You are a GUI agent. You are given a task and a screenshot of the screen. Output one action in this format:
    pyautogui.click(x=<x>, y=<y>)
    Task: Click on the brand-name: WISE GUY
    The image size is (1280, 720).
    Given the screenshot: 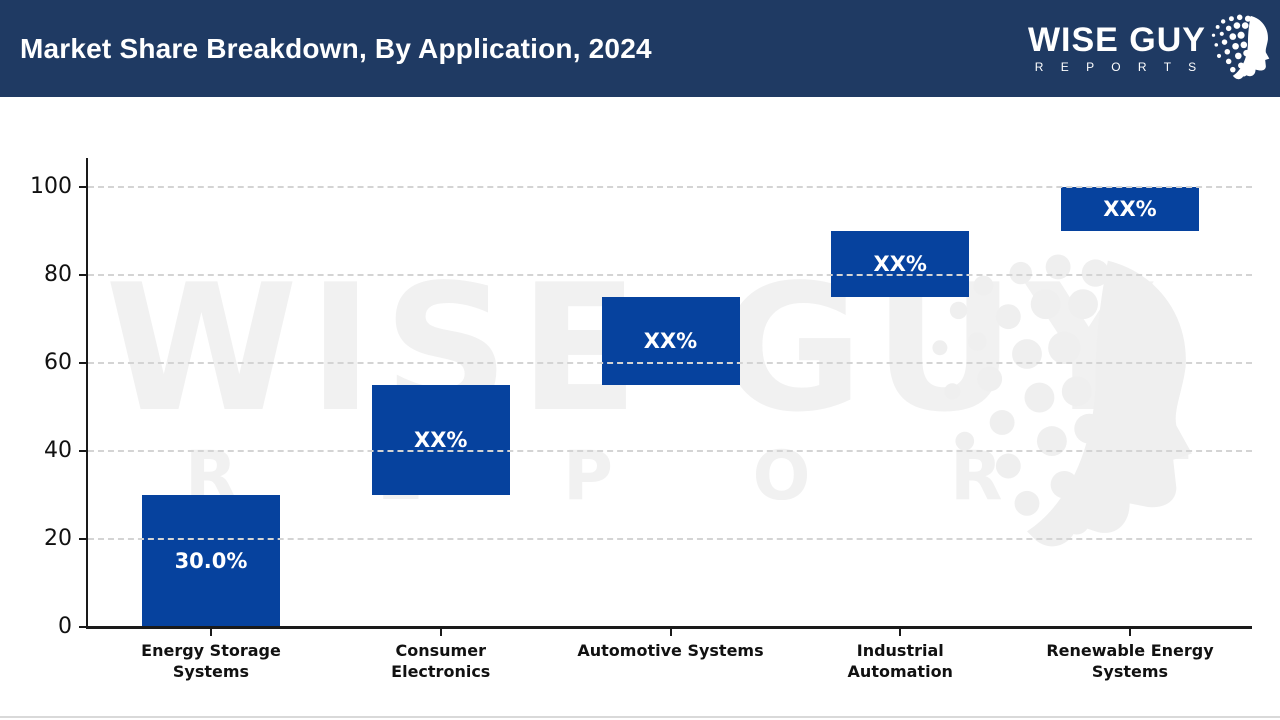 What is the action you would take?
    pyautogui.click(x=1116, y=40)
    